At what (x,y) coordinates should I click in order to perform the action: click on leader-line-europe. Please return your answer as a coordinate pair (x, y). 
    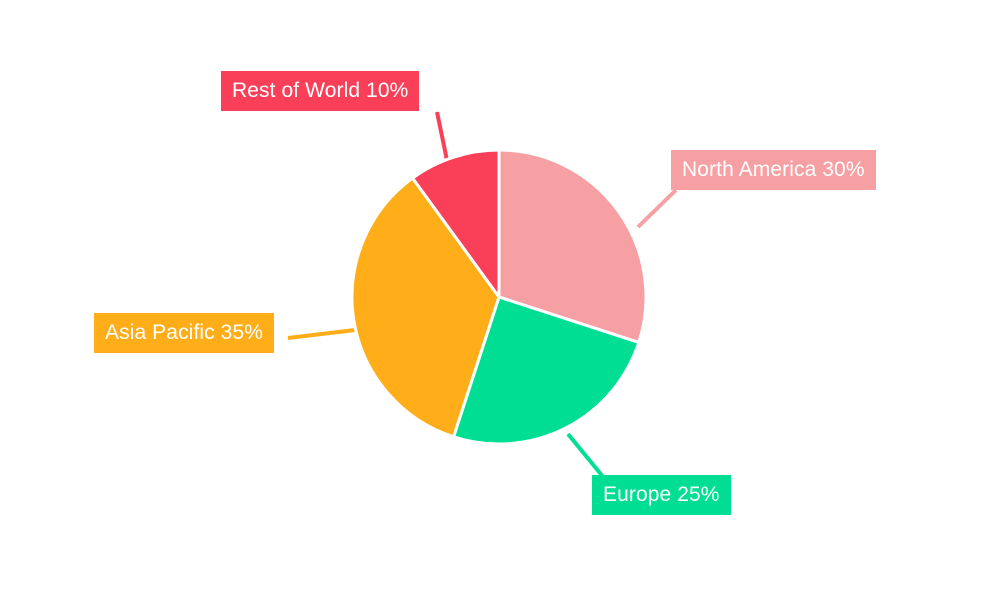
    Looking at the image, I should click on (586, 456).